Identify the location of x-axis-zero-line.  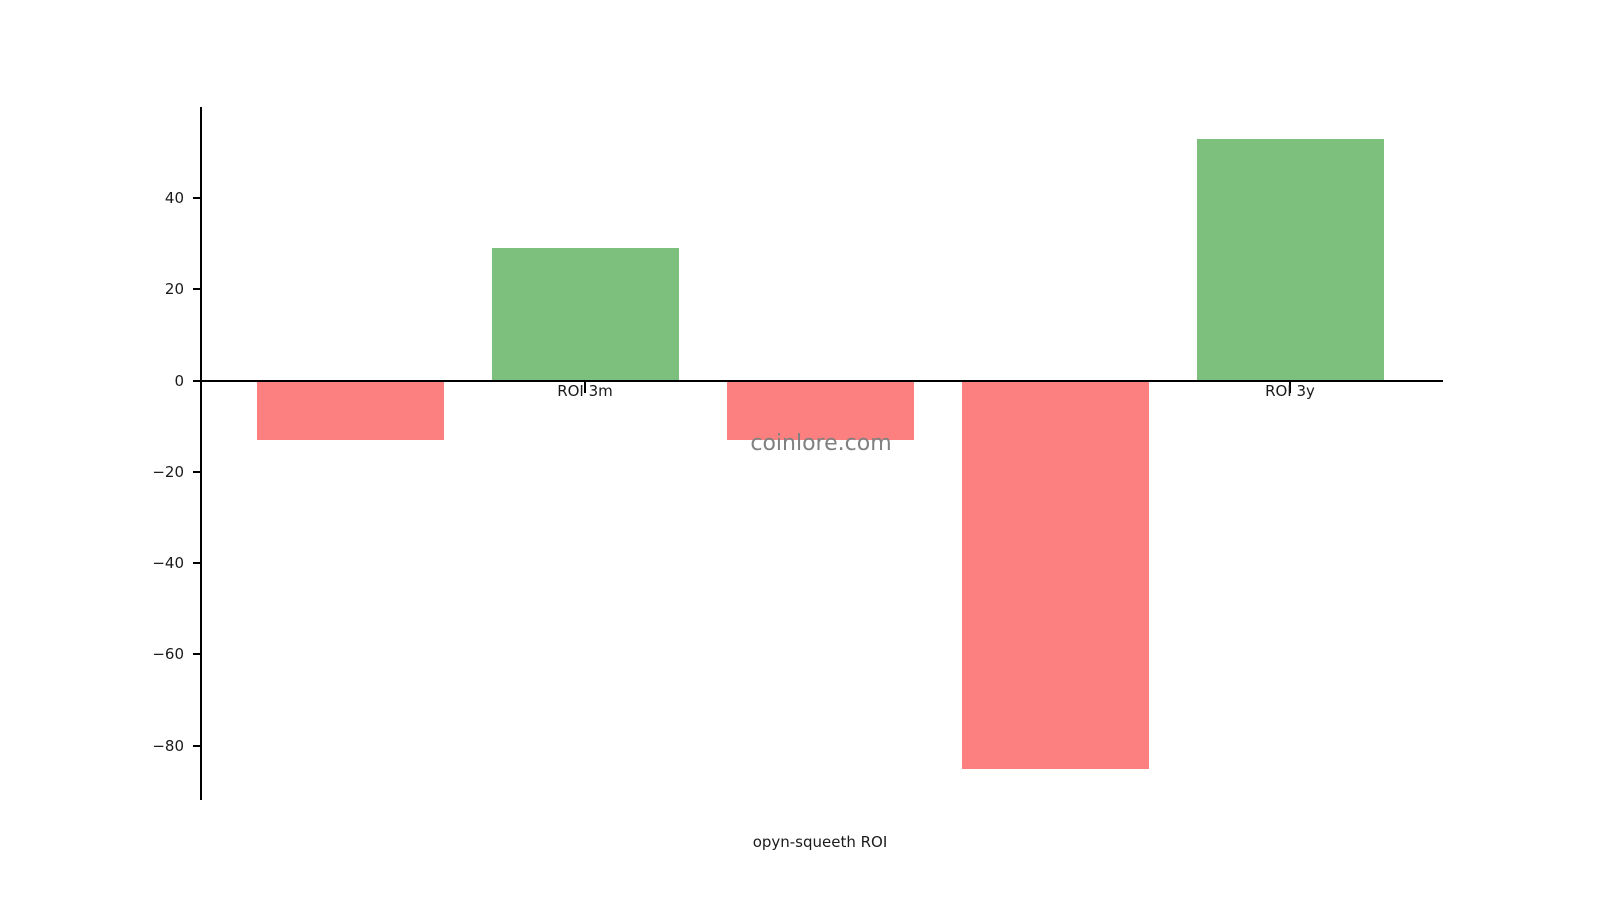
(821, 381).